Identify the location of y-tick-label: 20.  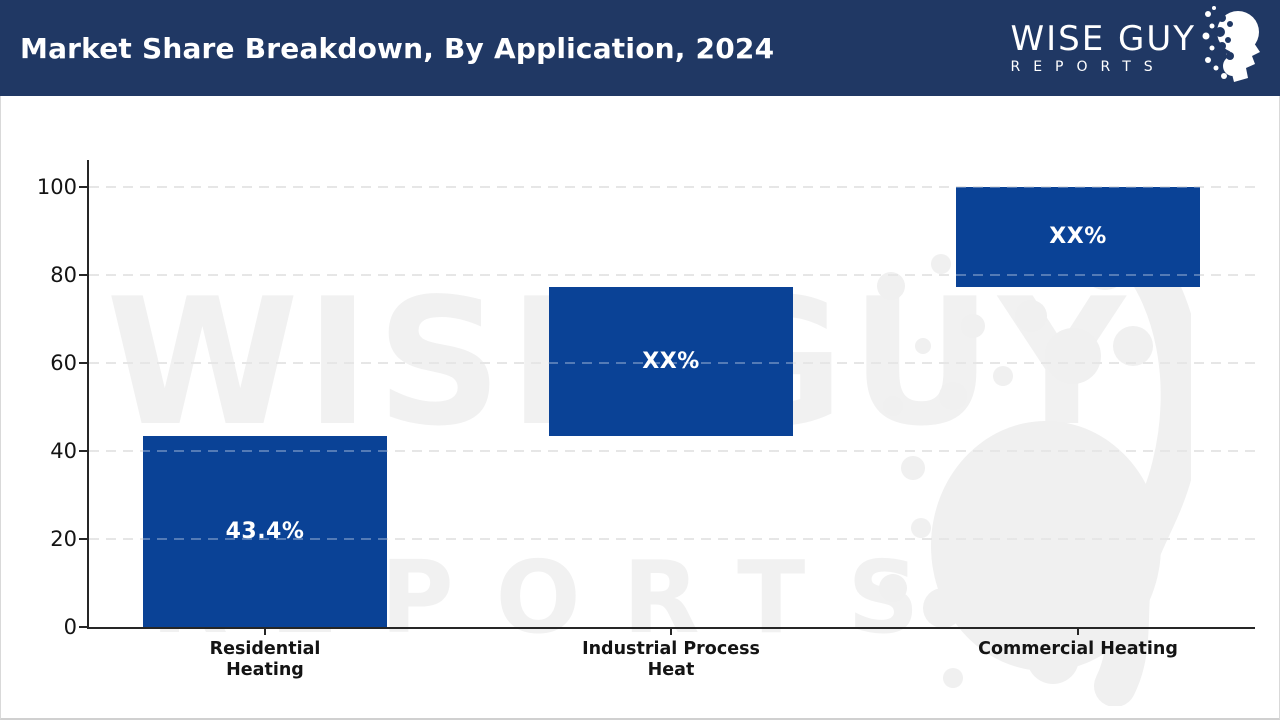
(63, 539).